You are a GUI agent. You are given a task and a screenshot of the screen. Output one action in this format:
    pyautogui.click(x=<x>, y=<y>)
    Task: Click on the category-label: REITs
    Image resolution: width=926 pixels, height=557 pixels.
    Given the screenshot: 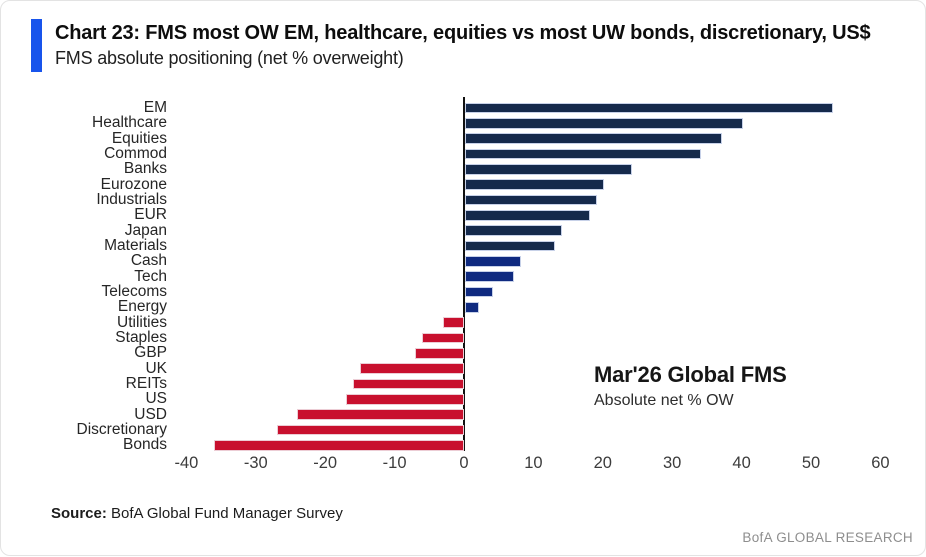 What is the action you would take?
    pyautogui.click(x=146, y=383)
    